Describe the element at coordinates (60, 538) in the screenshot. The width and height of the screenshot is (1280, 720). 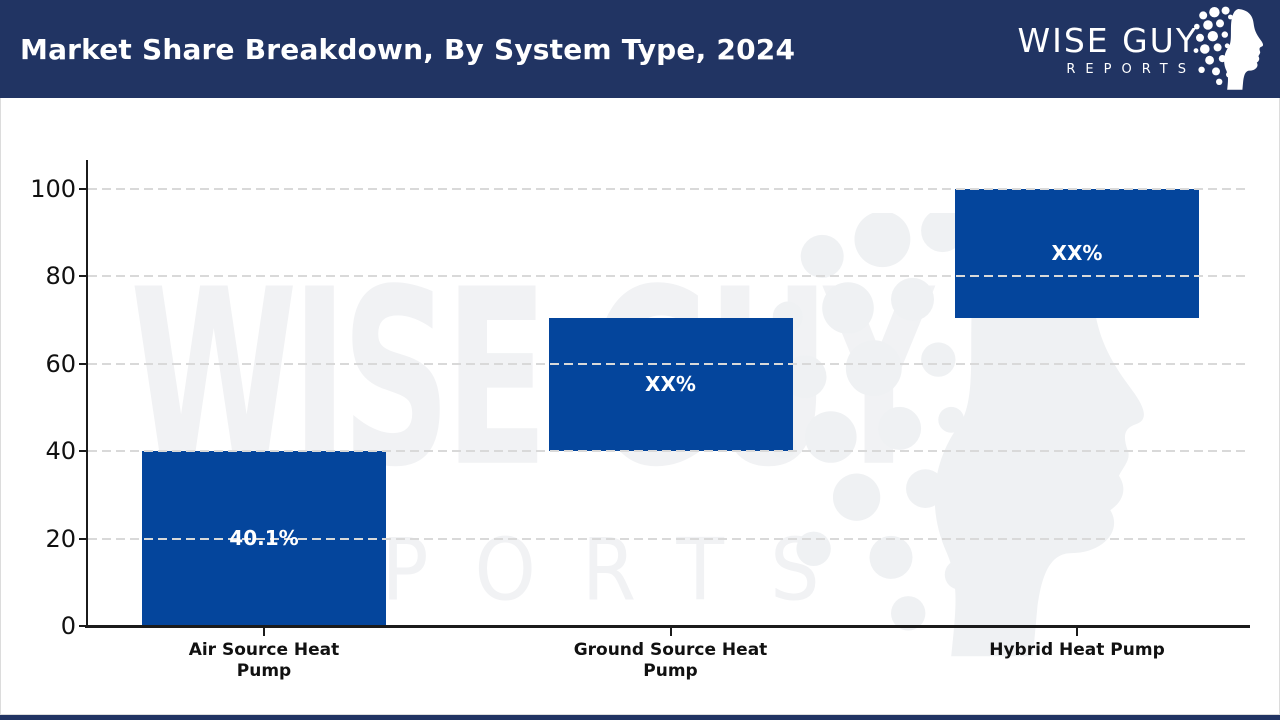
I see `y-tick-label: 20` at that location.